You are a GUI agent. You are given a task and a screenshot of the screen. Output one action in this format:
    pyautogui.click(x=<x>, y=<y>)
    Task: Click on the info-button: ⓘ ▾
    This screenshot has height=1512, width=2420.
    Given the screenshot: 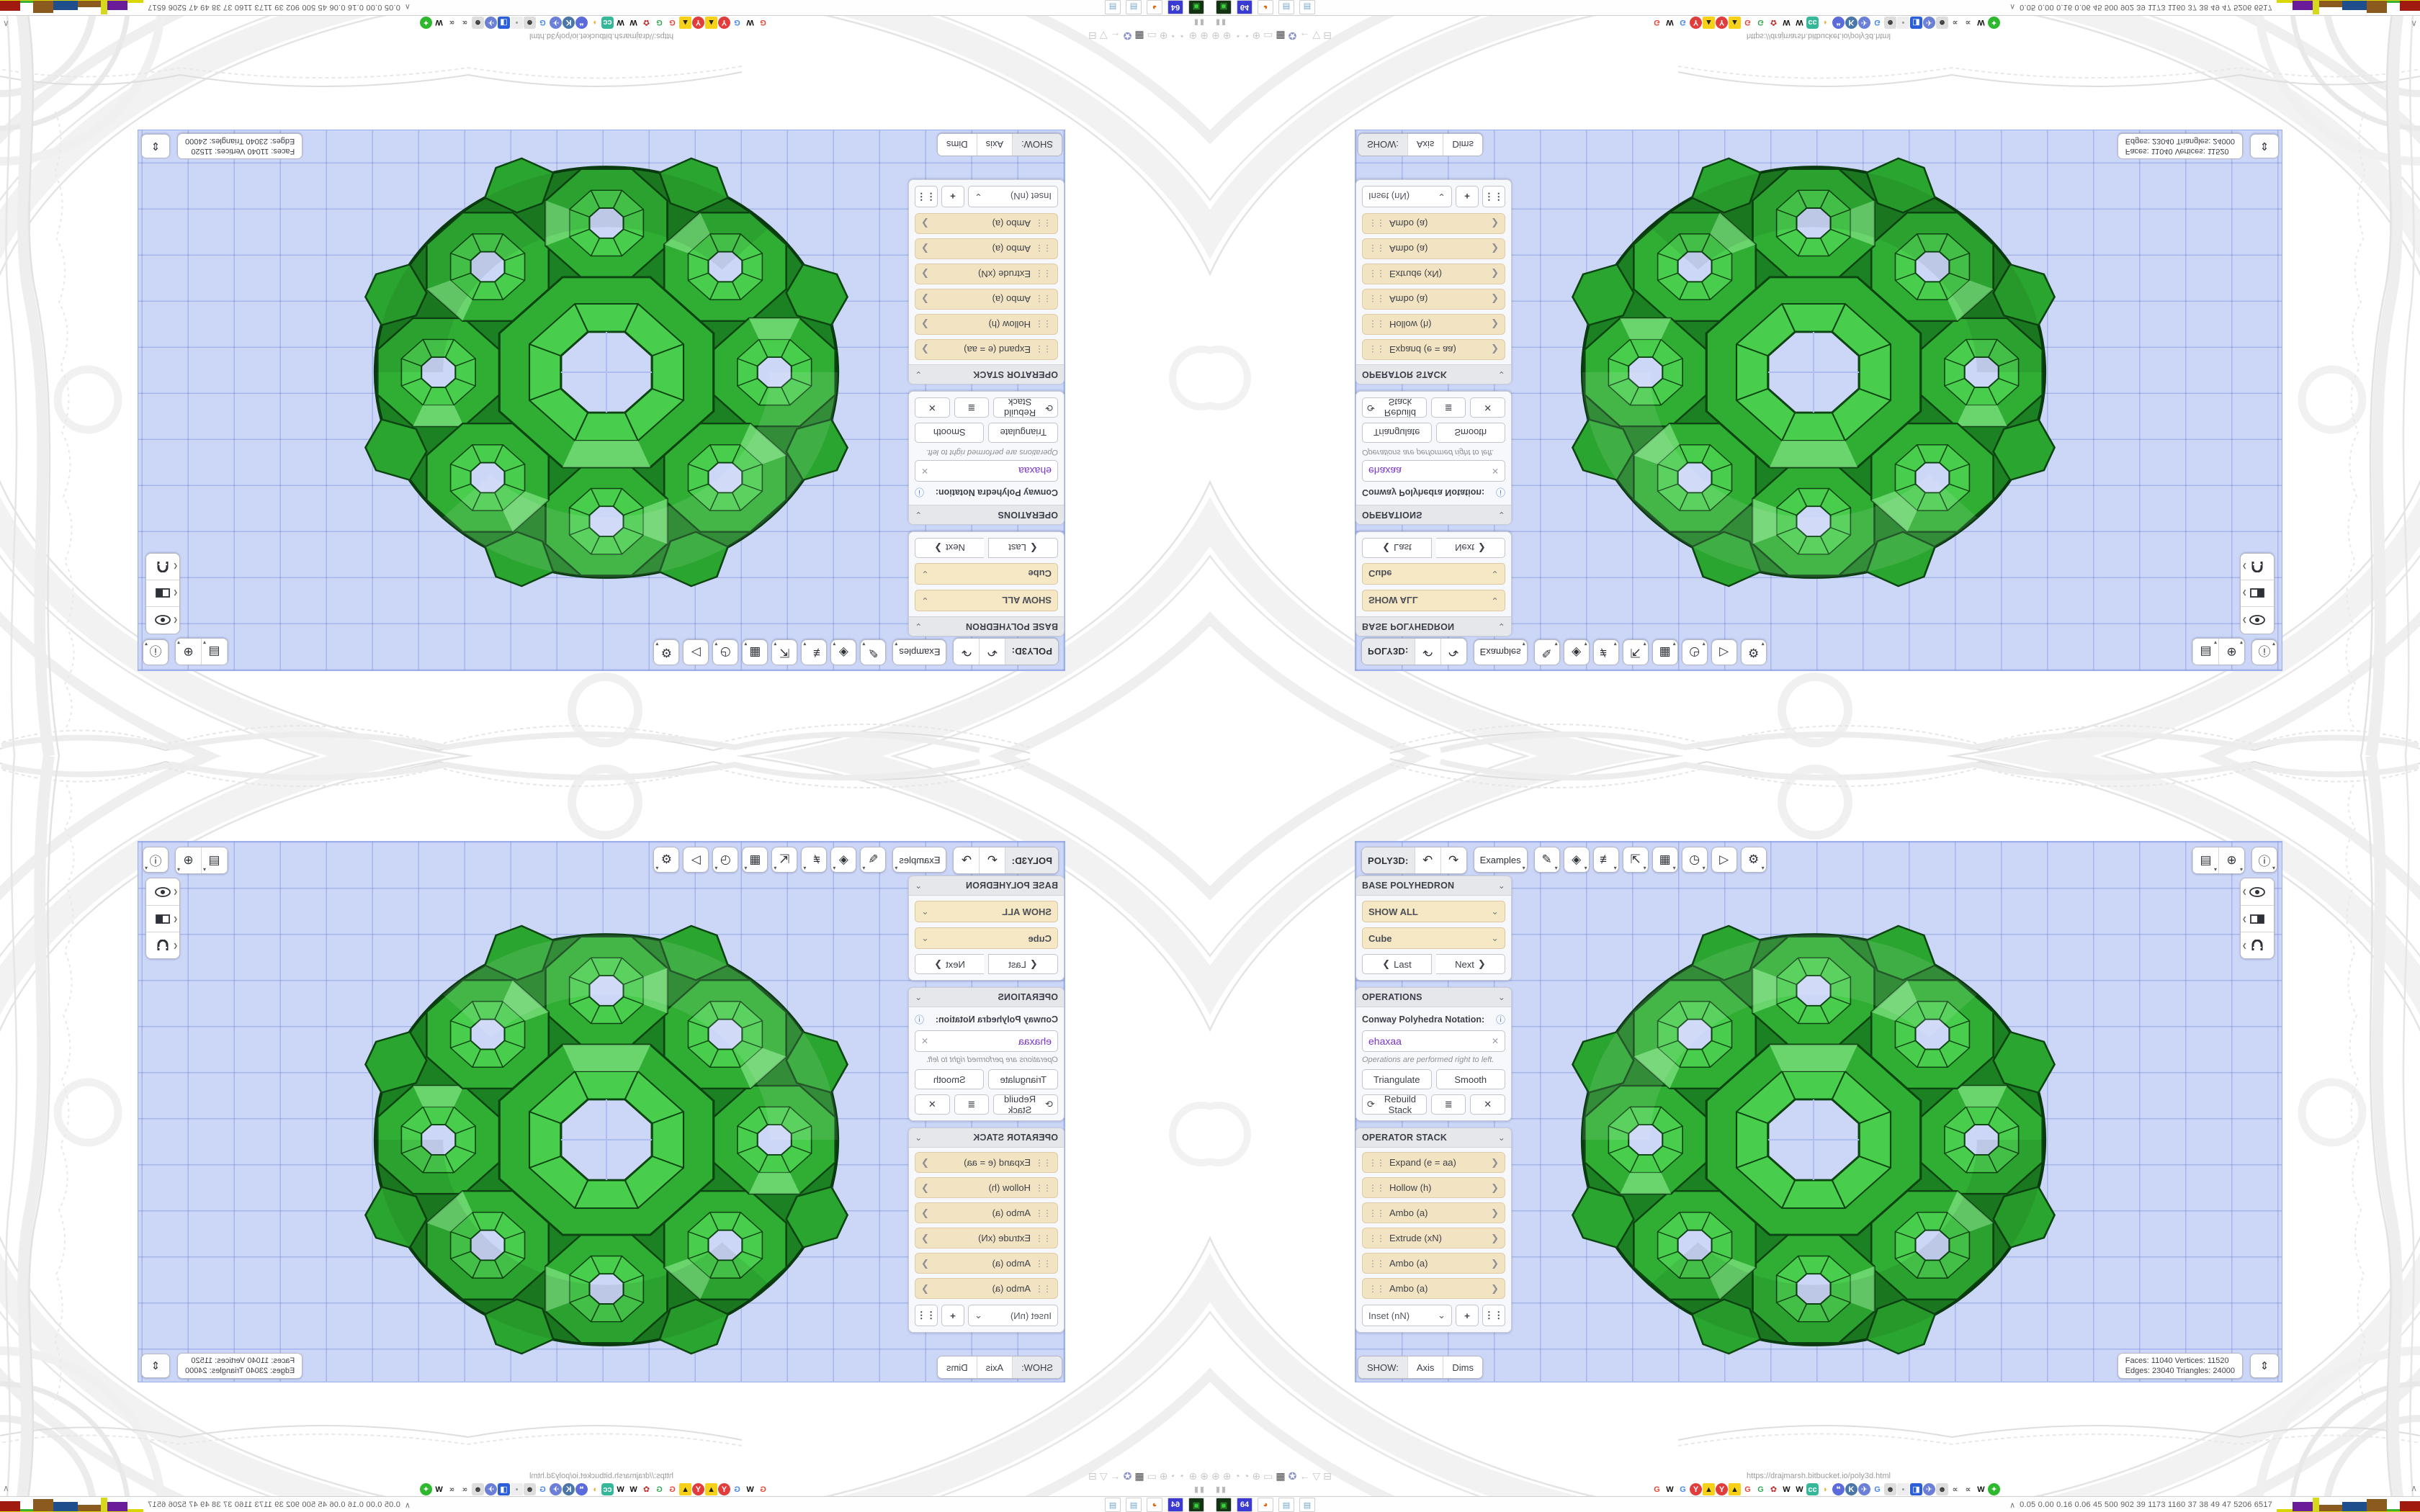 What is the action you would take?
    pyautogui.click(x=2264, y=860)
    